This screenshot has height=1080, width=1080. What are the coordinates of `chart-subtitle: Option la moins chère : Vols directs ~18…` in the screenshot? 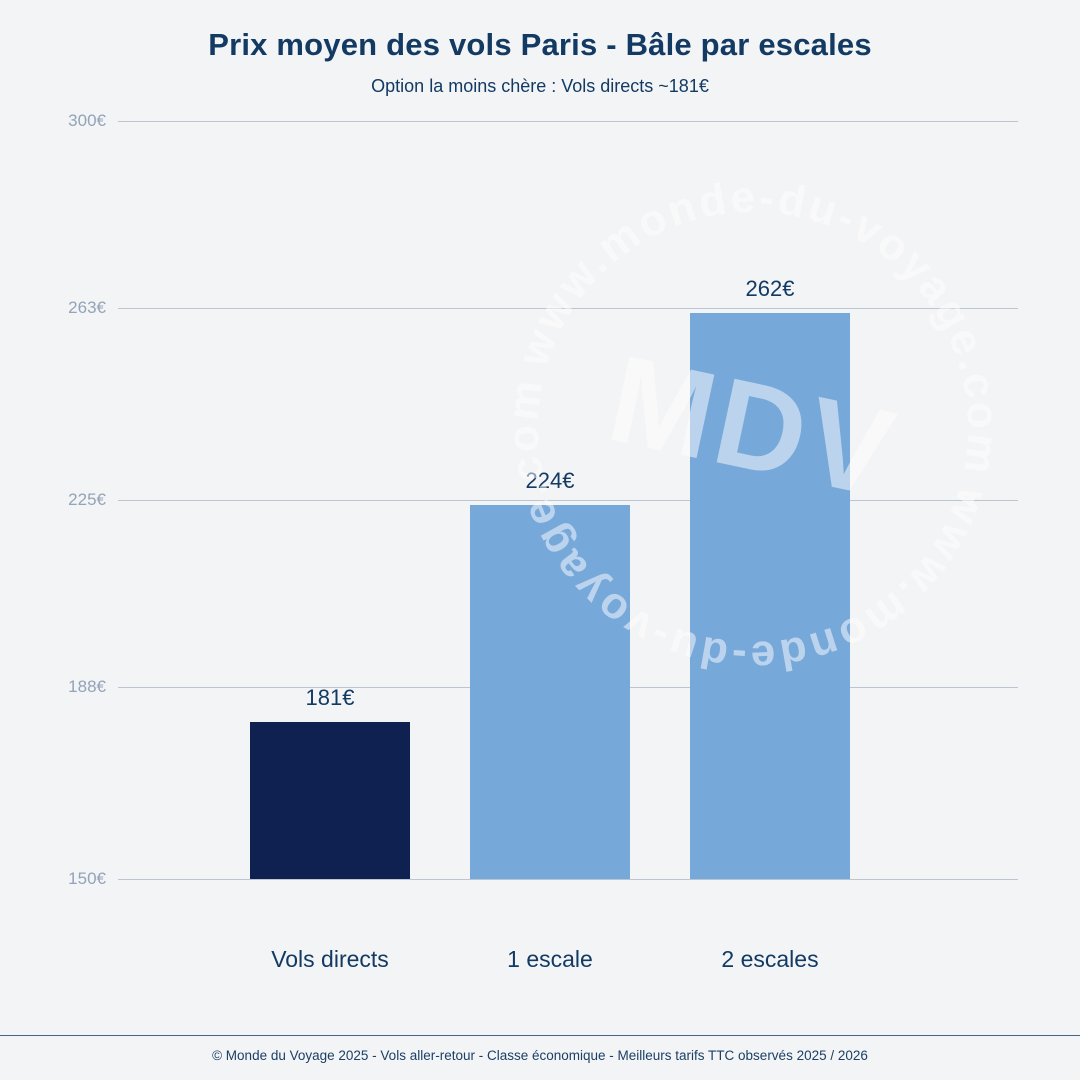 It's located at (540, 86).